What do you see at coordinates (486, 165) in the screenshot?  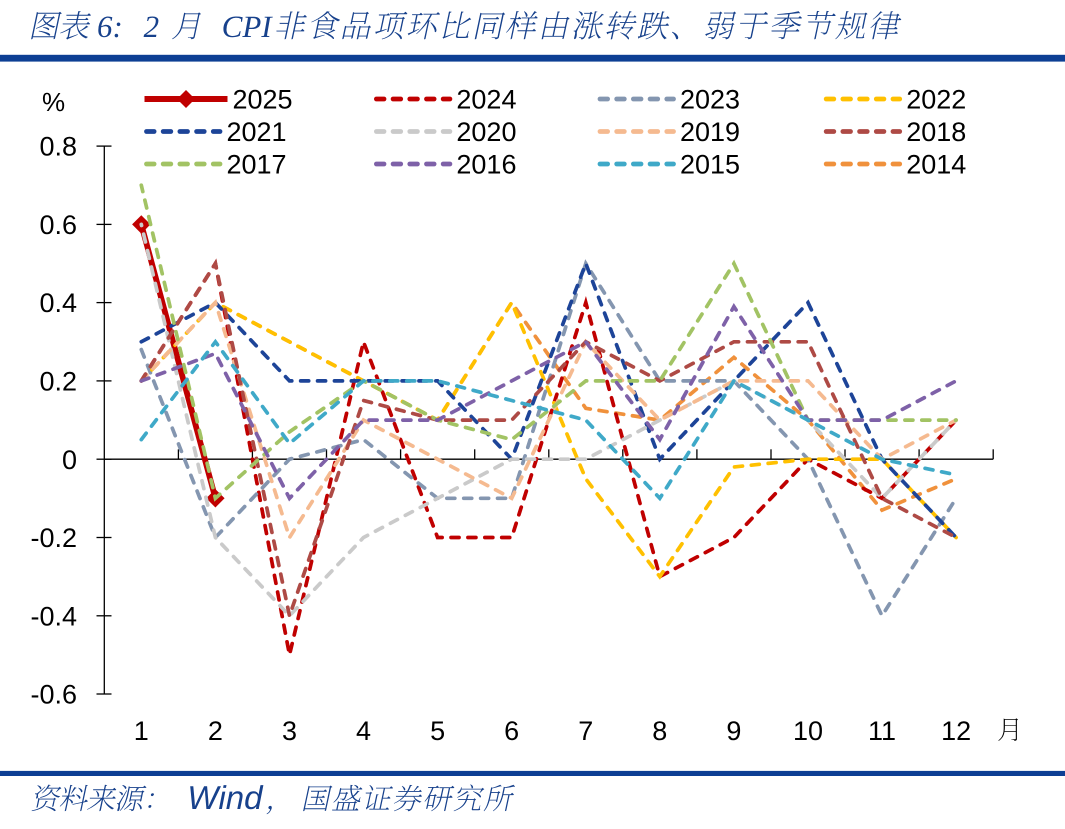 I see `svg-text: 2016` at bounding box center [486, 165].